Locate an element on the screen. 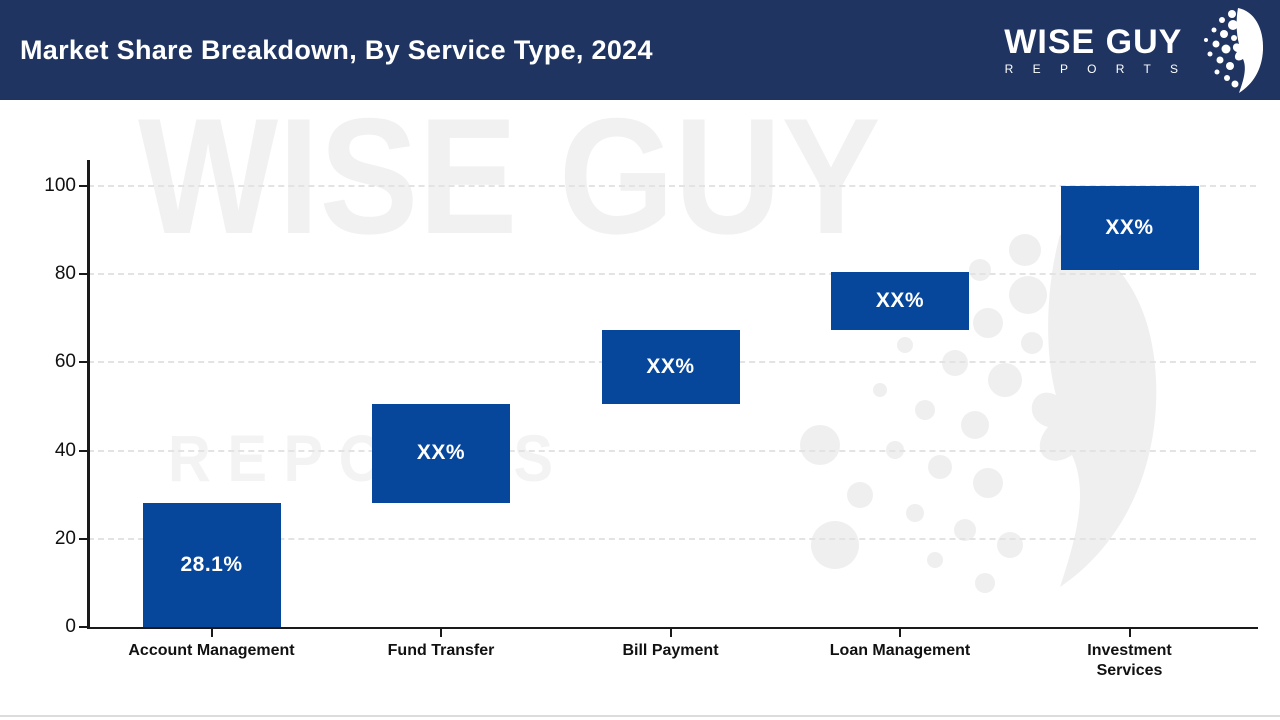 This screenshot has height=720, width=1280. y-tick-label: 100 is located at coordinates (60, 185).